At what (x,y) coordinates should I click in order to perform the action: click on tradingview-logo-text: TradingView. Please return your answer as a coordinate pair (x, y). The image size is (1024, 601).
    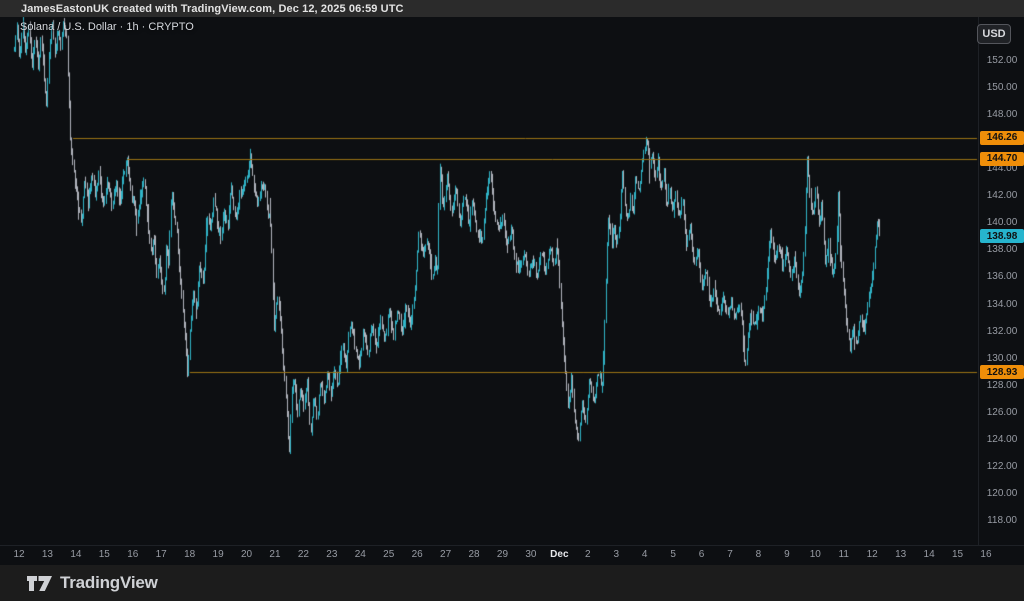
    Looking at the image, I should click on (109, 582).